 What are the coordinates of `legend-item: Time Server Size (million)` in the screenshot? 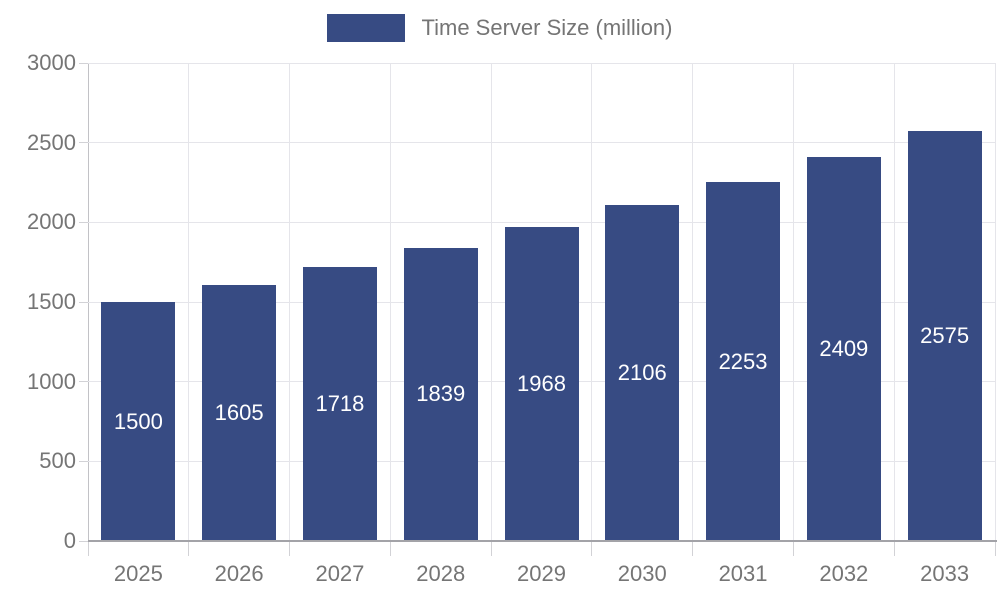 It's located at (500, 28).